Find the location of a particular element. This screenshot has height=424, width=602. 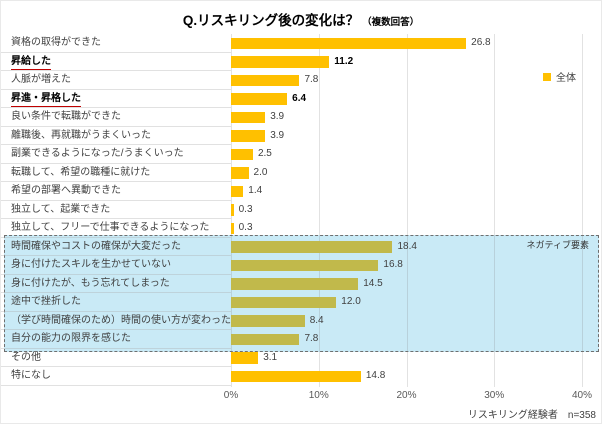

value-label: 26.8 is located at coordinates (481, 42).